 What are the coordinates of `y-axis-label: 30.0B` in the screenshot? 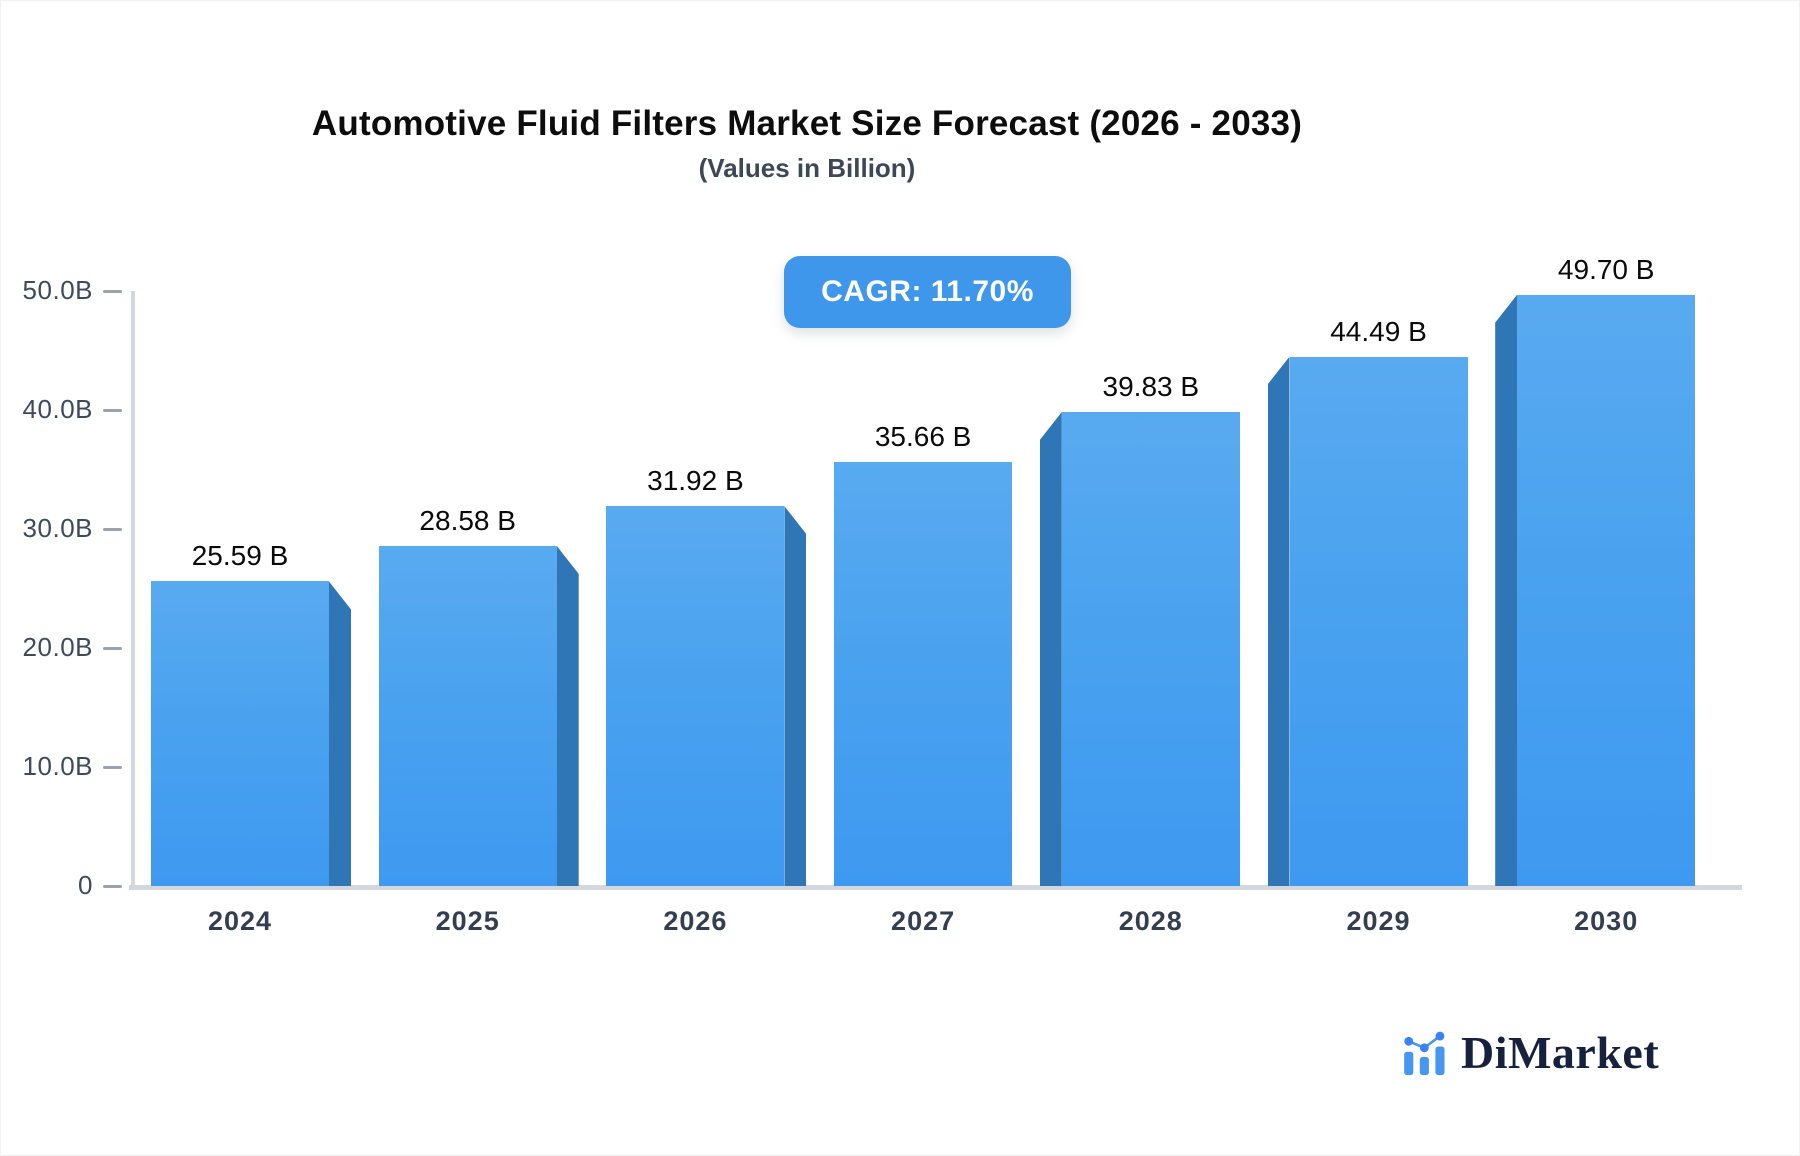 It's located at (57, 528).